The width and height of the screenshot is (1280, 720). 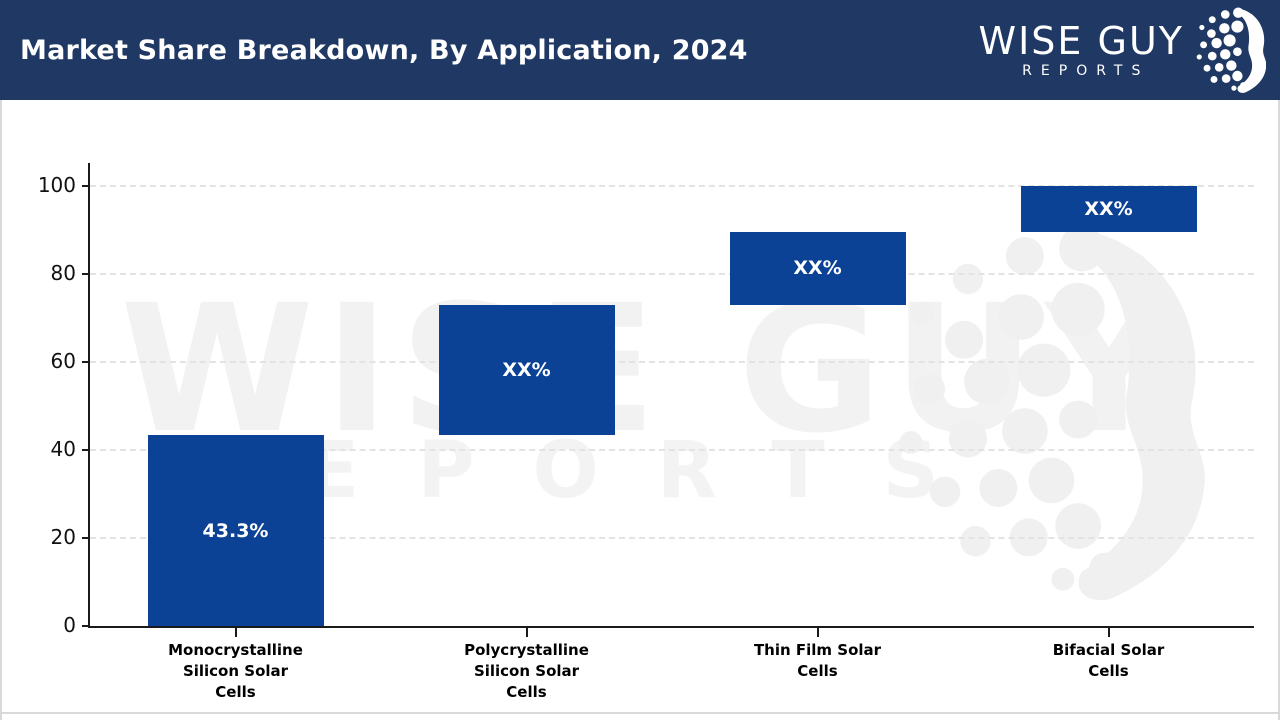 What do you see at coordinates (1081, 40) in the screenshot?
I see `logo-wordmark: WISE GUY` at bounding box center [1081, 40].